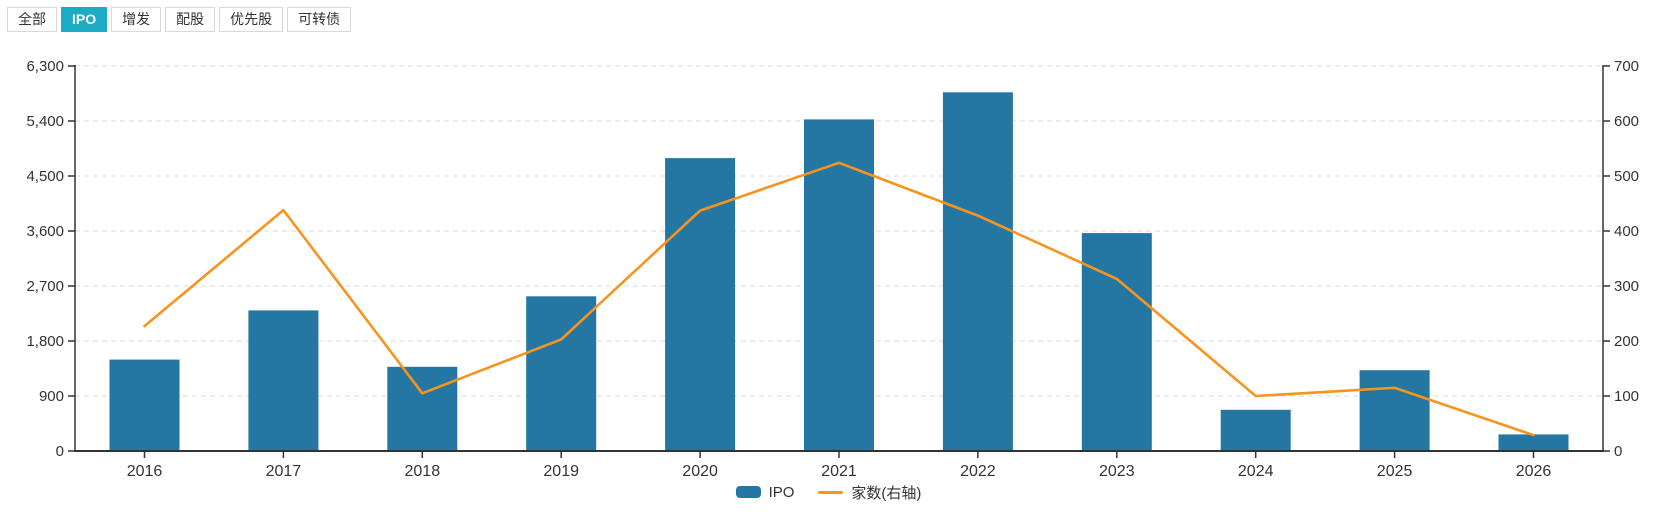  Describe the element at coordinates (284, 471) in the screenshot. I see `x-tick-label-2017: 2017` at that location.